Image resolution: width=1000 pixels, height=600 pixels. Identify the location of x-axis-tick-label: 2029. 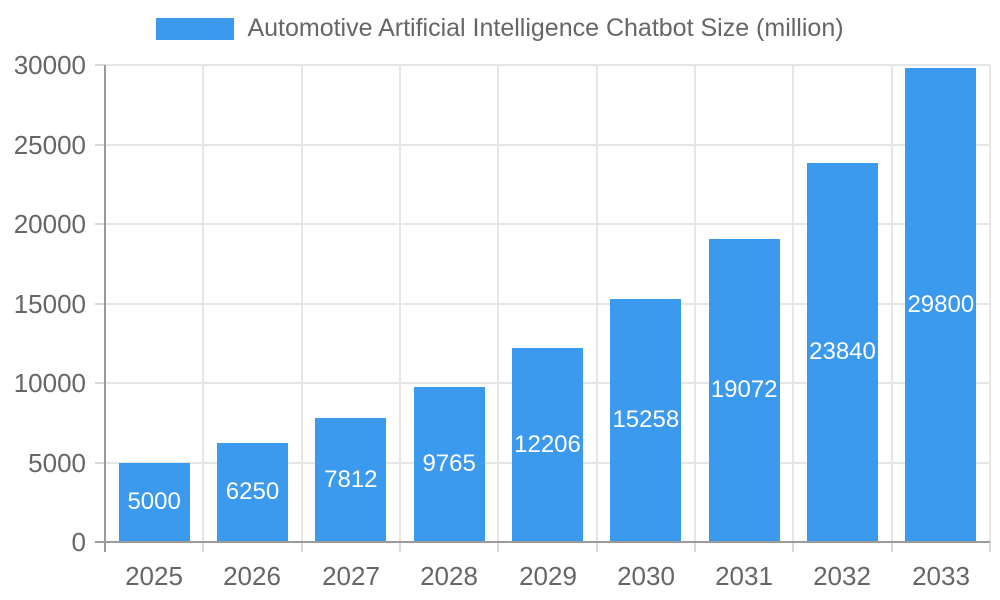
(548, 576).